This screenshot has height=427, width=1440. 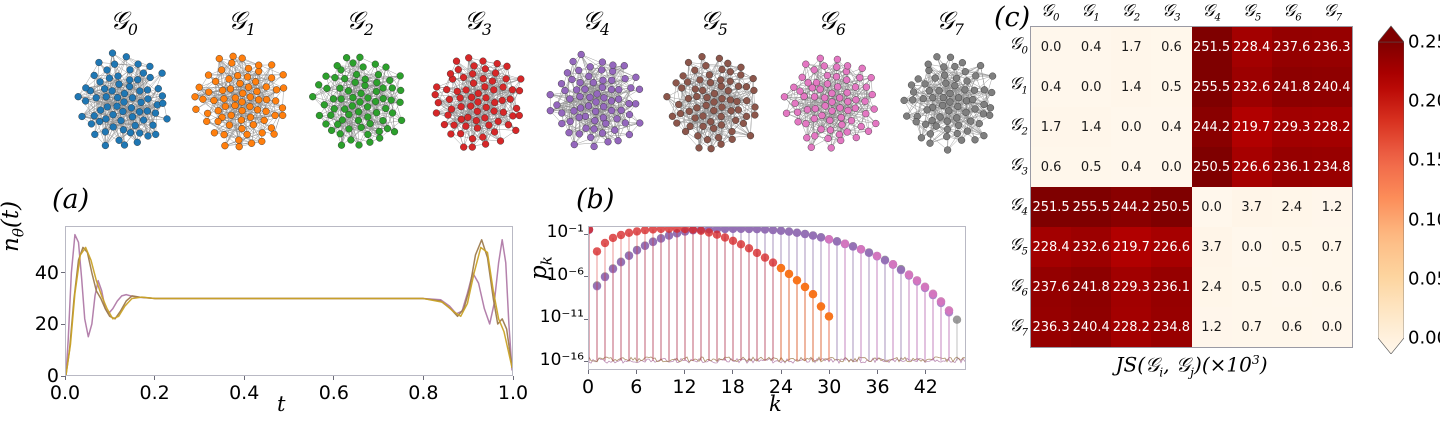 I want to click on heatmap-cell-4-3: 250.5, so click(x=1171, y=207).